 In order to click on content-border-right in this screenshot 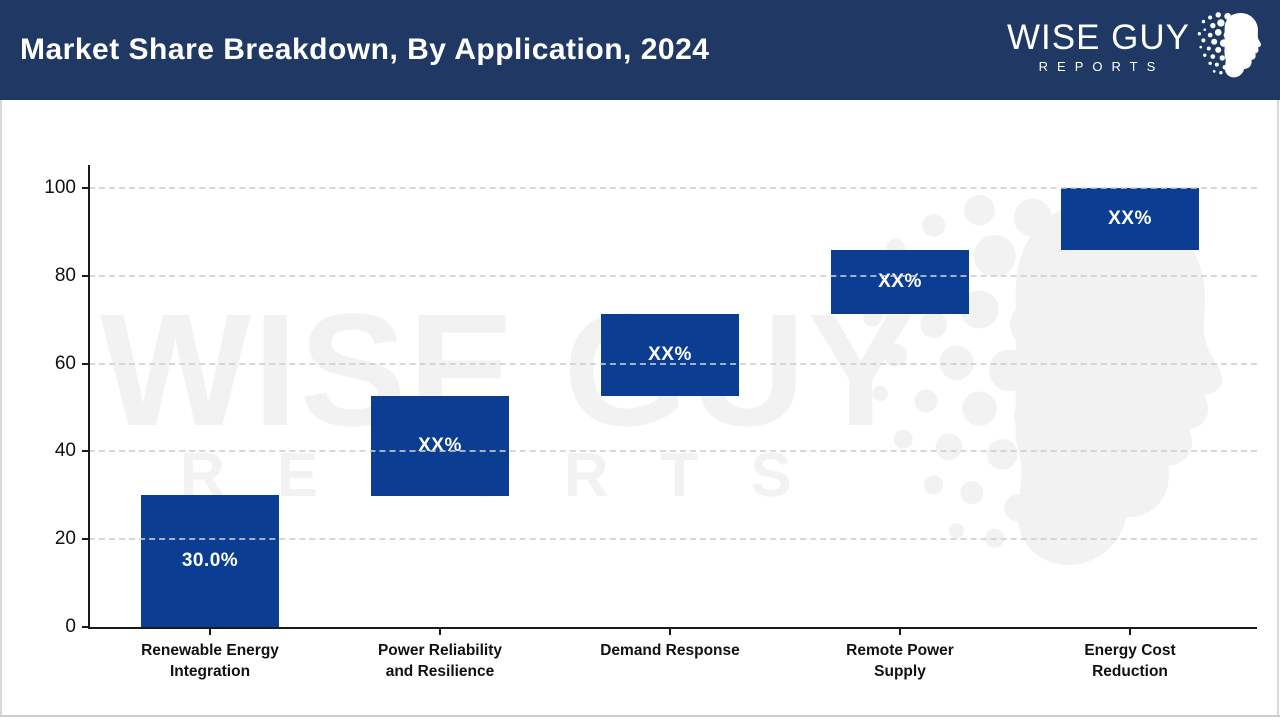, I will do `click(1278, 408)`.